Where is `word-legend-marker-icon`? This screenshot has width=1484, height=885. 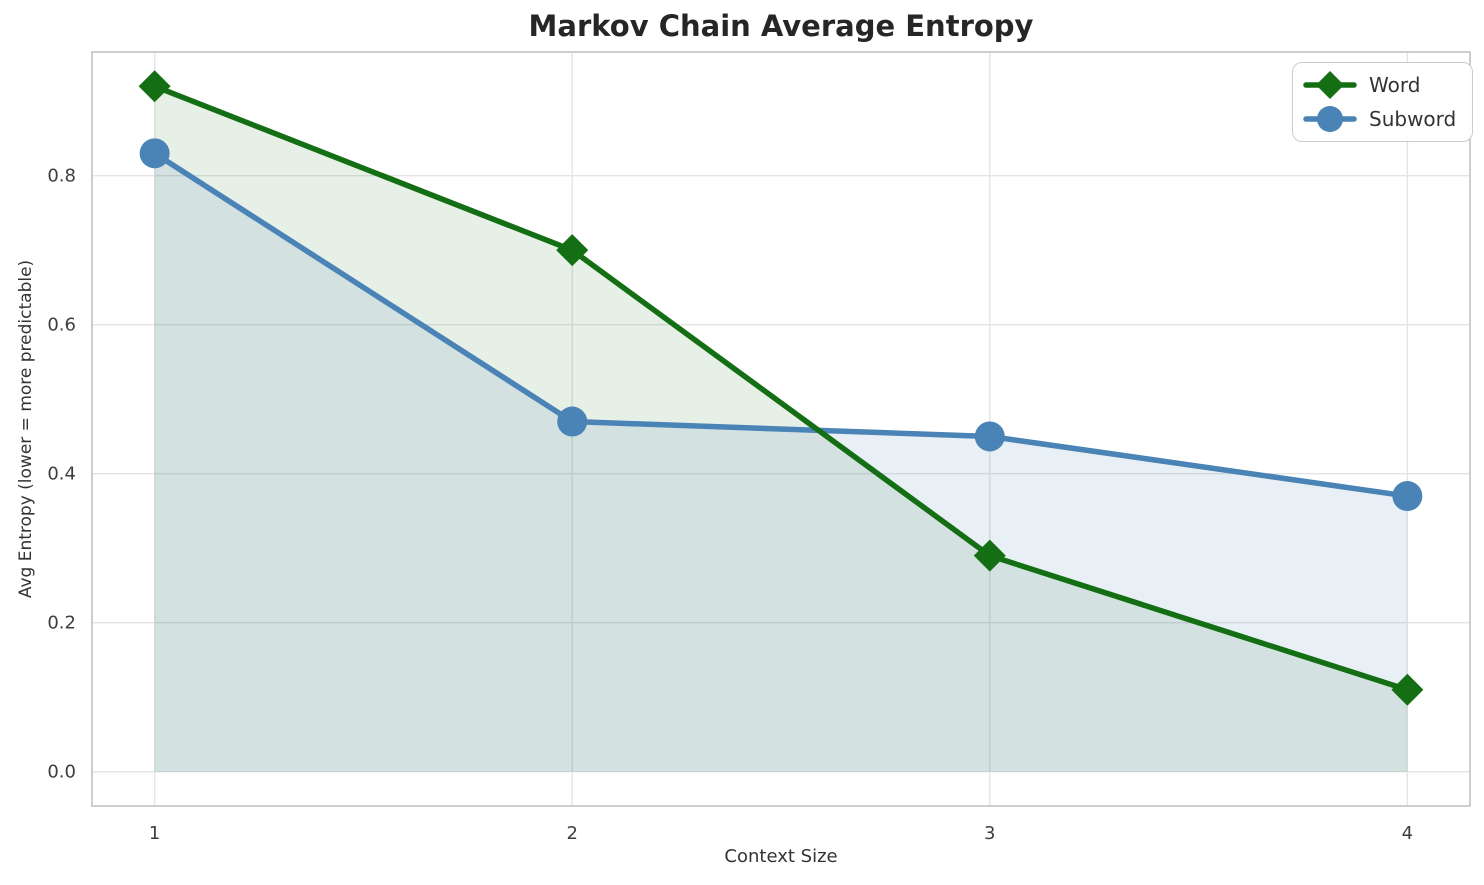 word-legend-marker-icon is located at coordinates (1330, 85).